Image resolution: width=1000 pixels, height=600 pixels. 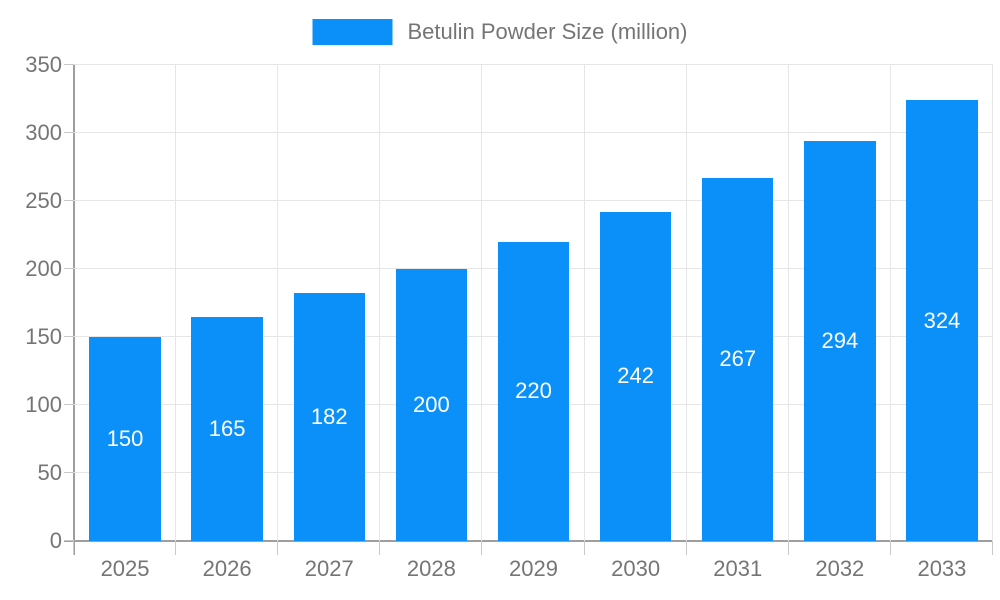 I want to click on x-tick-label: 2031, so click(x=738, y=568).